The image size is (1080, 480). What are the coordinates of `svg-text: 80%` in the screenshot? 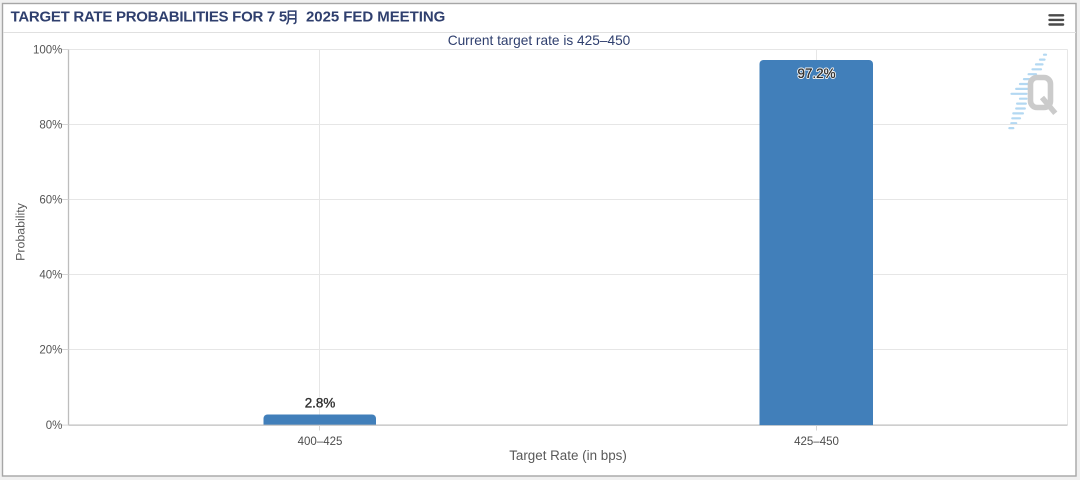 It's located at (50, 126).